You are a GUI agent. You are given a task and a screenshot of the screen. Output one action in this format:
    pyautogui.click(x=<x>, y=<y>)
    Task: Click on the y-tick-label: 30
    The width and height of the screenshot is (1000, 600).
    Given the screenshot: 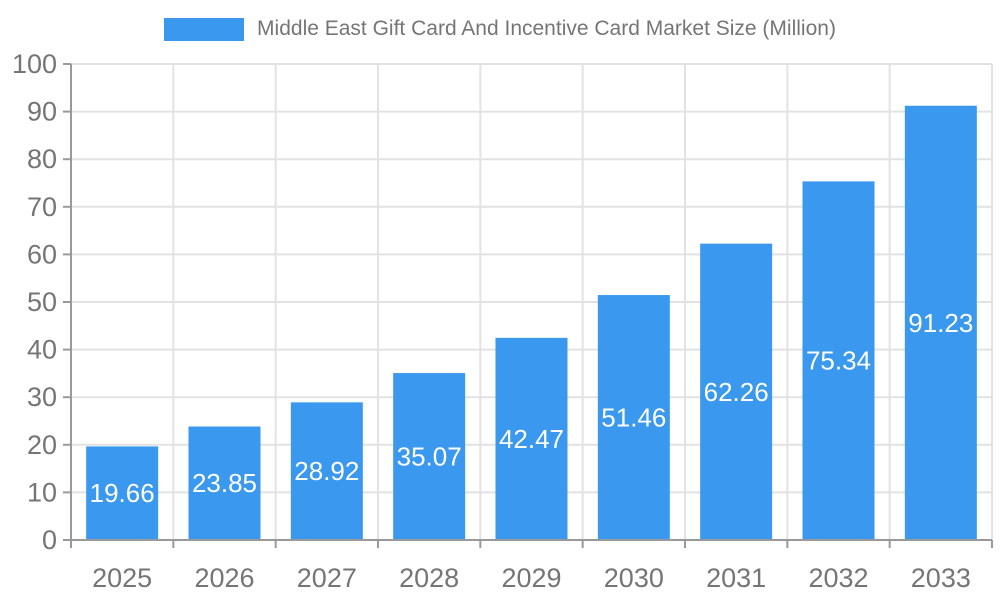 What is the action you would take?
    pyautogui.click(x=42, y=397)
    